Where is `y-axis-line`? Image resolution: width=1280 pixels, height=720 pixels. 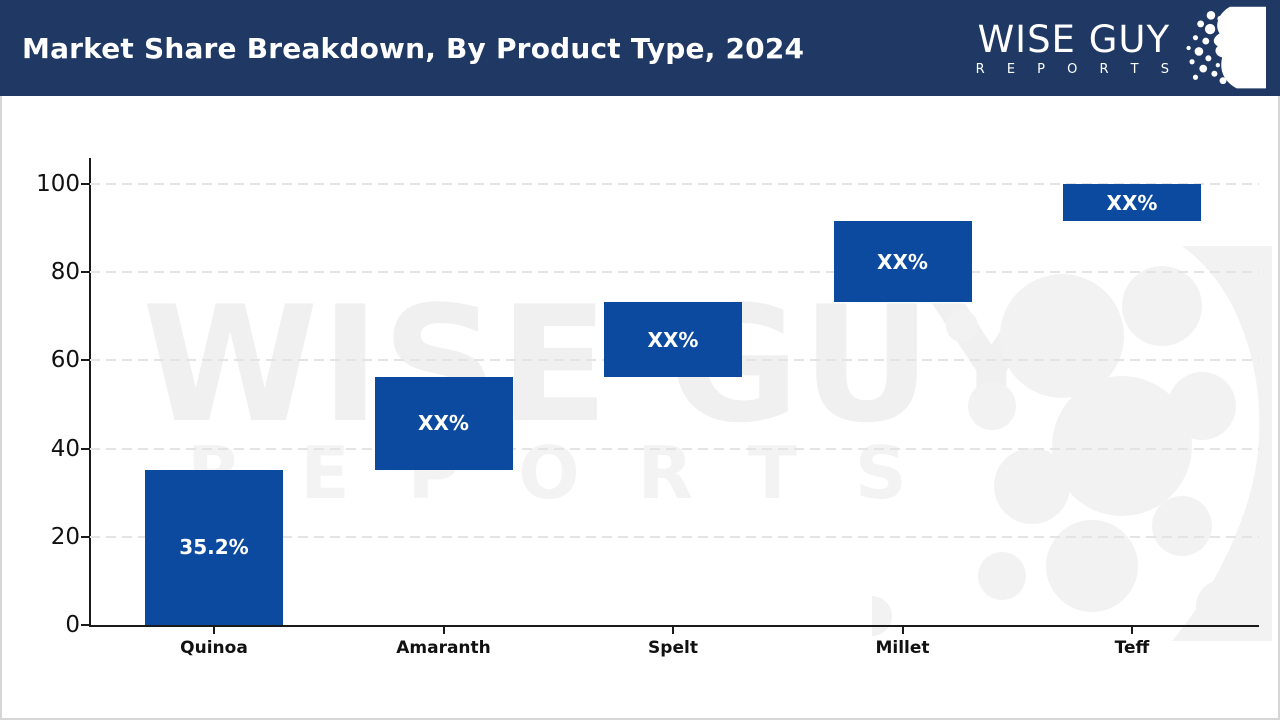 y-axis-line is located at coordinates (90, 392).